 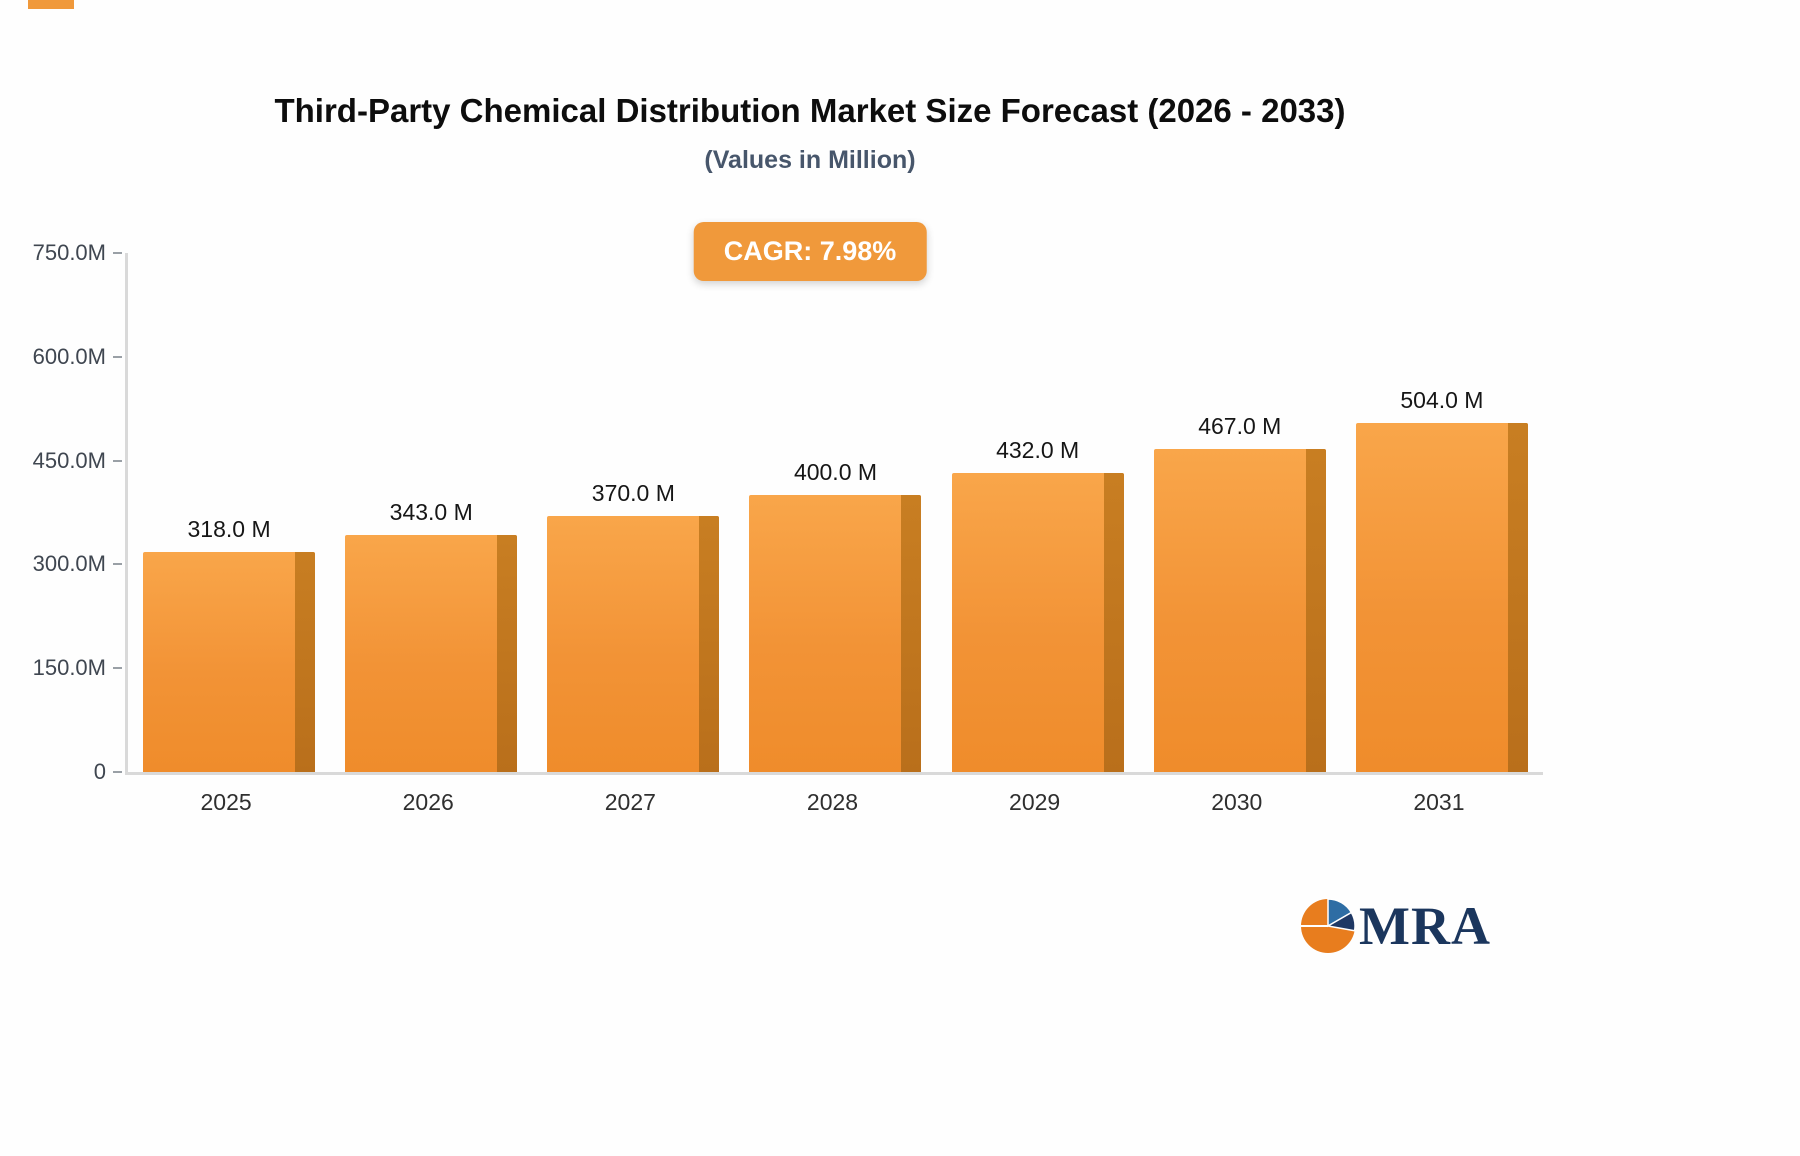 I want to click on bar-slot: 467.0 M, so click(x=1240, y=512).